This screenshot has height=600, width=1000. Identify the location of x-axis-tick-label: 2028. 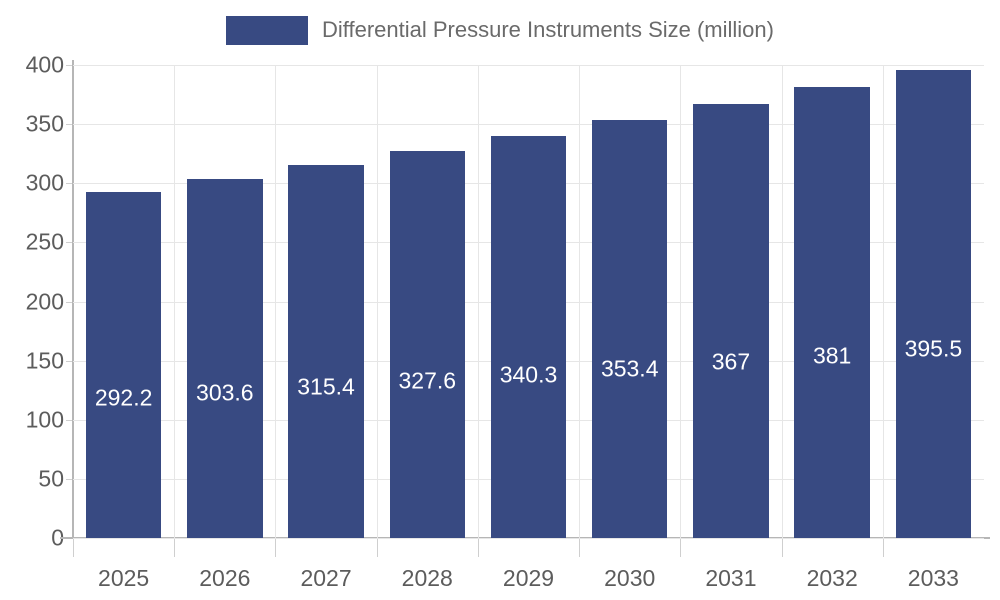
(427, 578).